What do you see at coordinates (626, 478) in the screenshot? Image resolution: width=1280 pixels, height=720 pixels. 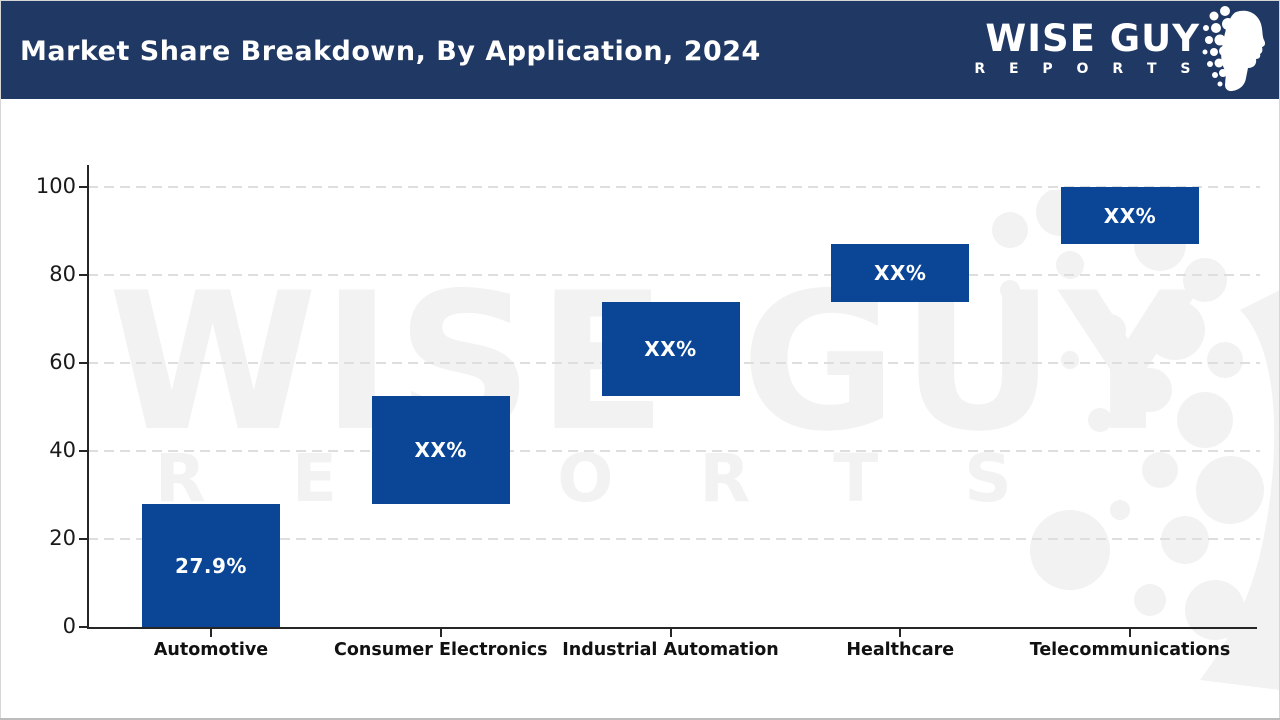 I see `watermark-text-reports: REPORTS` at bounding box center [626, 478].